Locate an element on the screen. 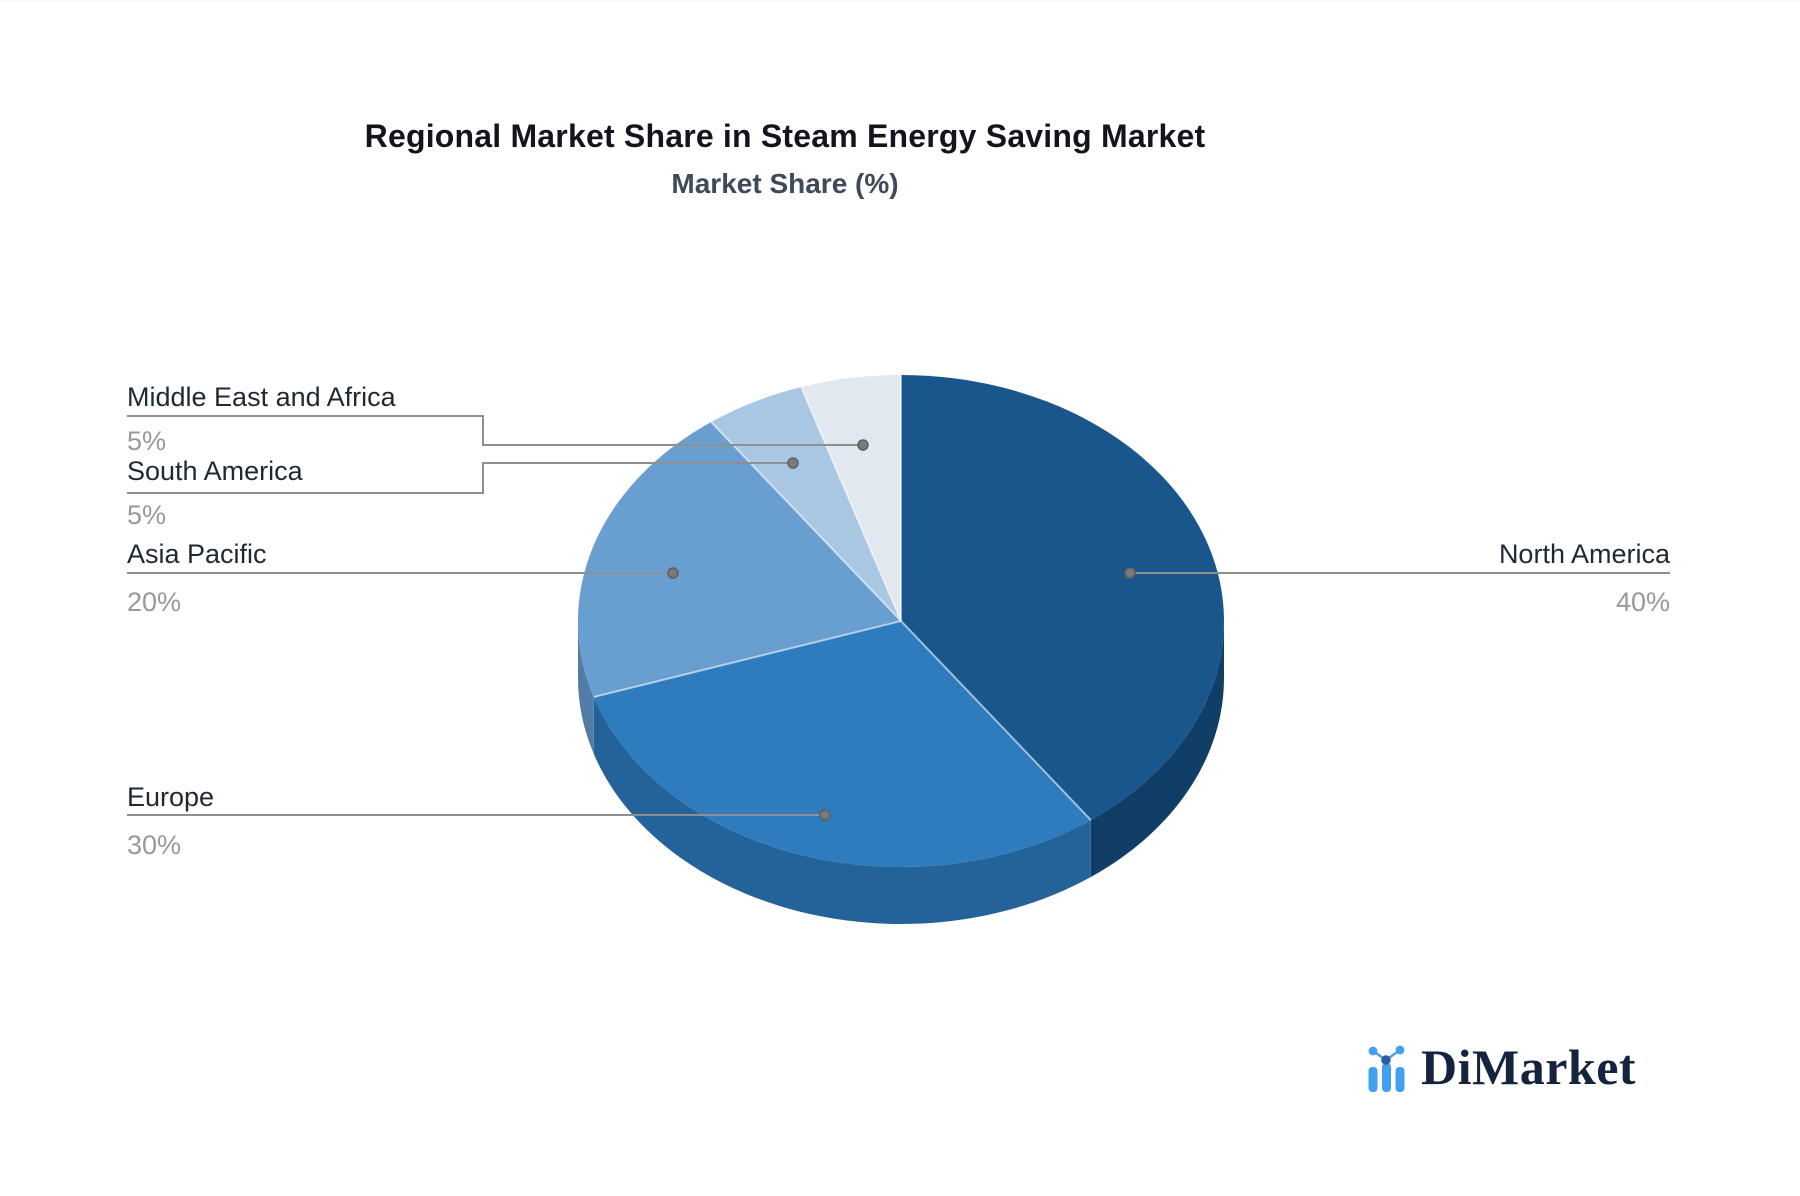  slice-callout-south-america: South America 5% is located at coordinates (215, 493).